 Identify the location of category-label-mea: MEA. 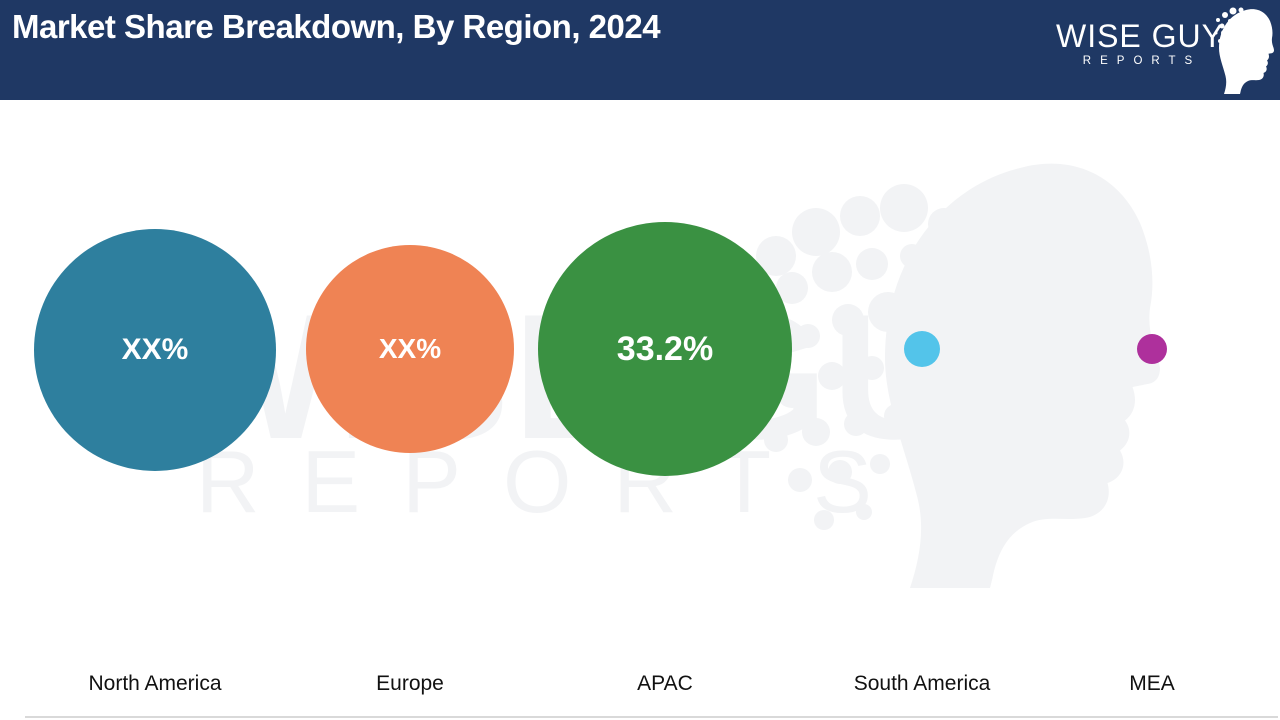
(1152, 683).